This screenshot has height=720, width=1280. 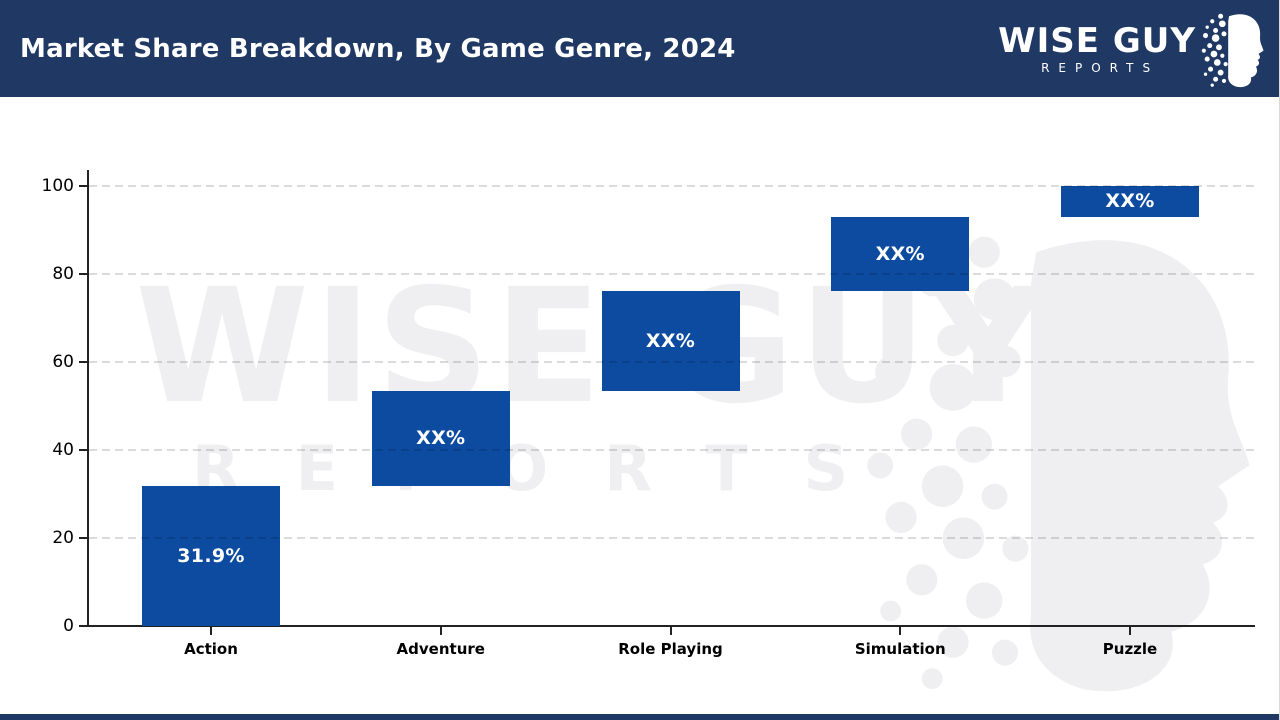 I want to click on y-tick-label-40: 40, so click(x=63, y=450).